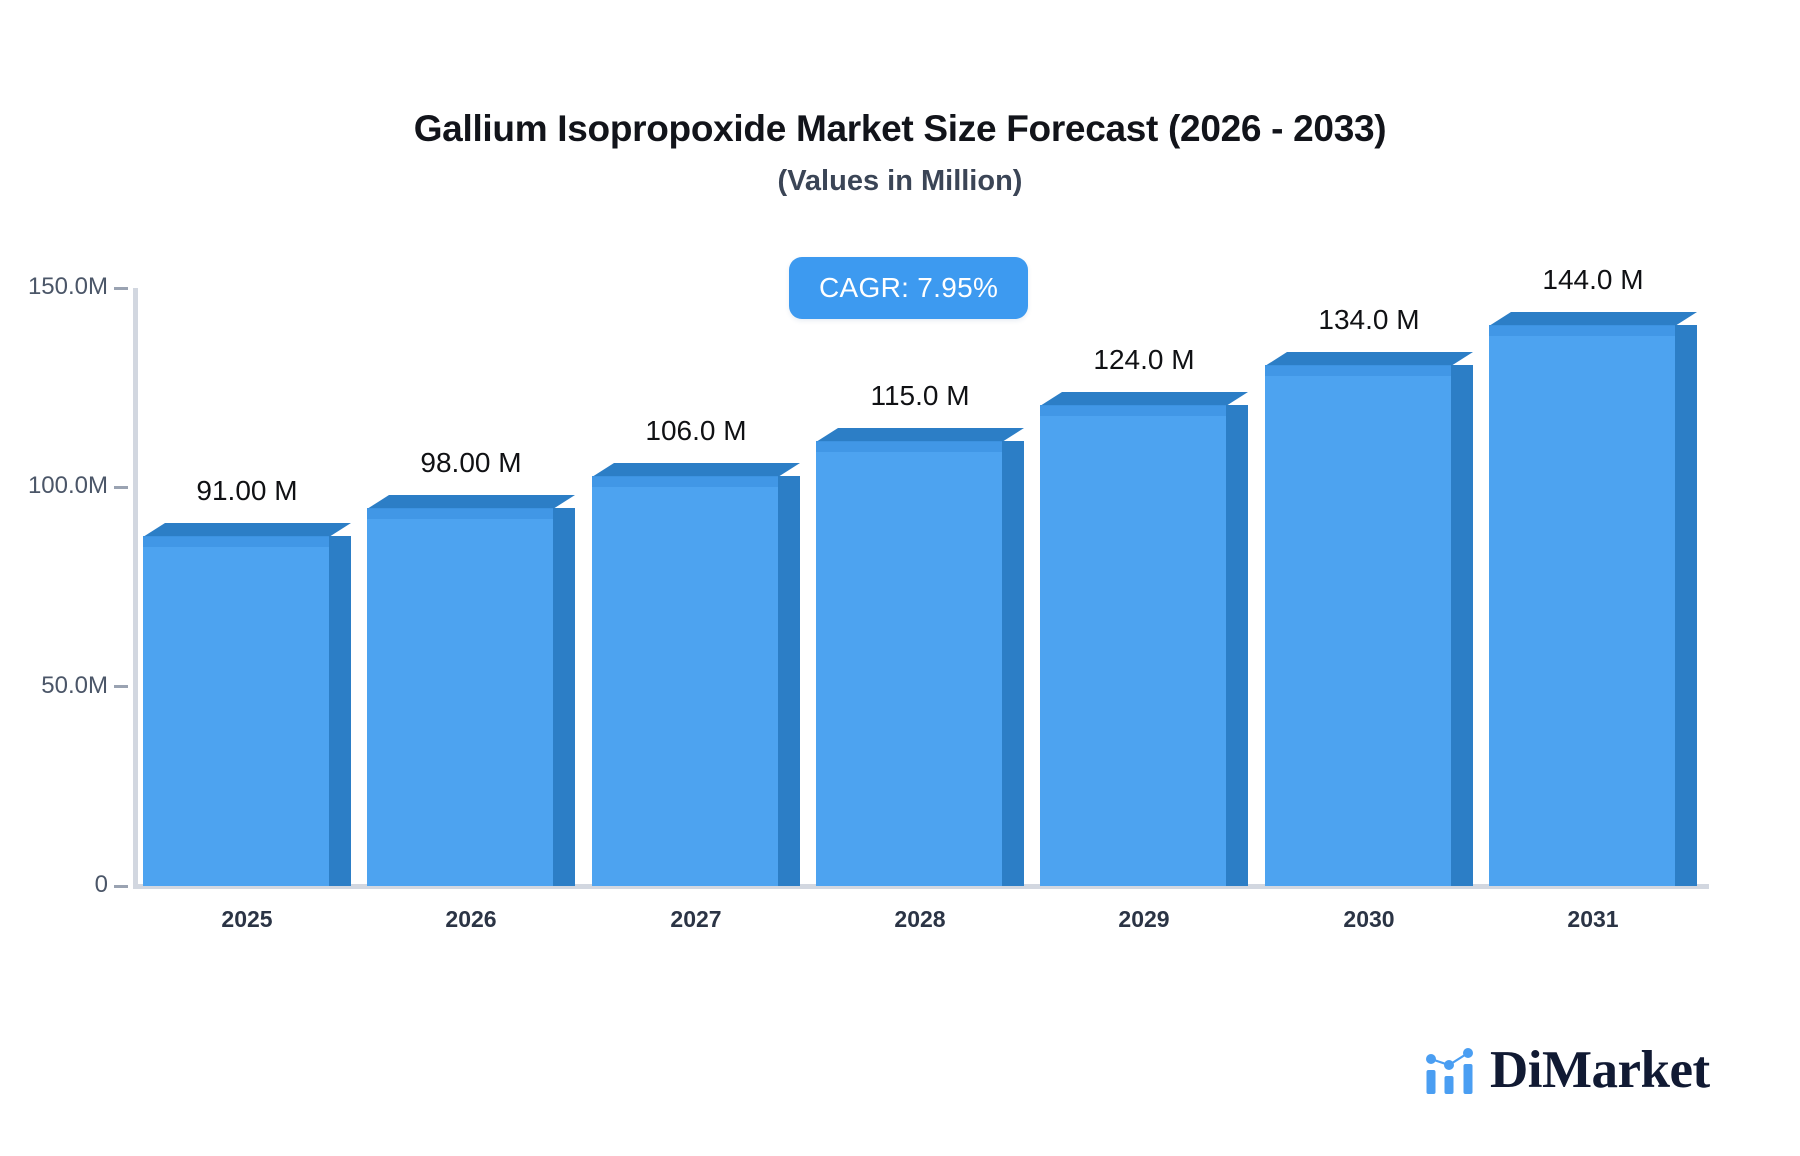 The width and height of the screenshot is (1800, 1156). Describe the element at coordinates (74, 685) in the screenshot. I see `y-axis-tick-label: 50.0M` at that location.